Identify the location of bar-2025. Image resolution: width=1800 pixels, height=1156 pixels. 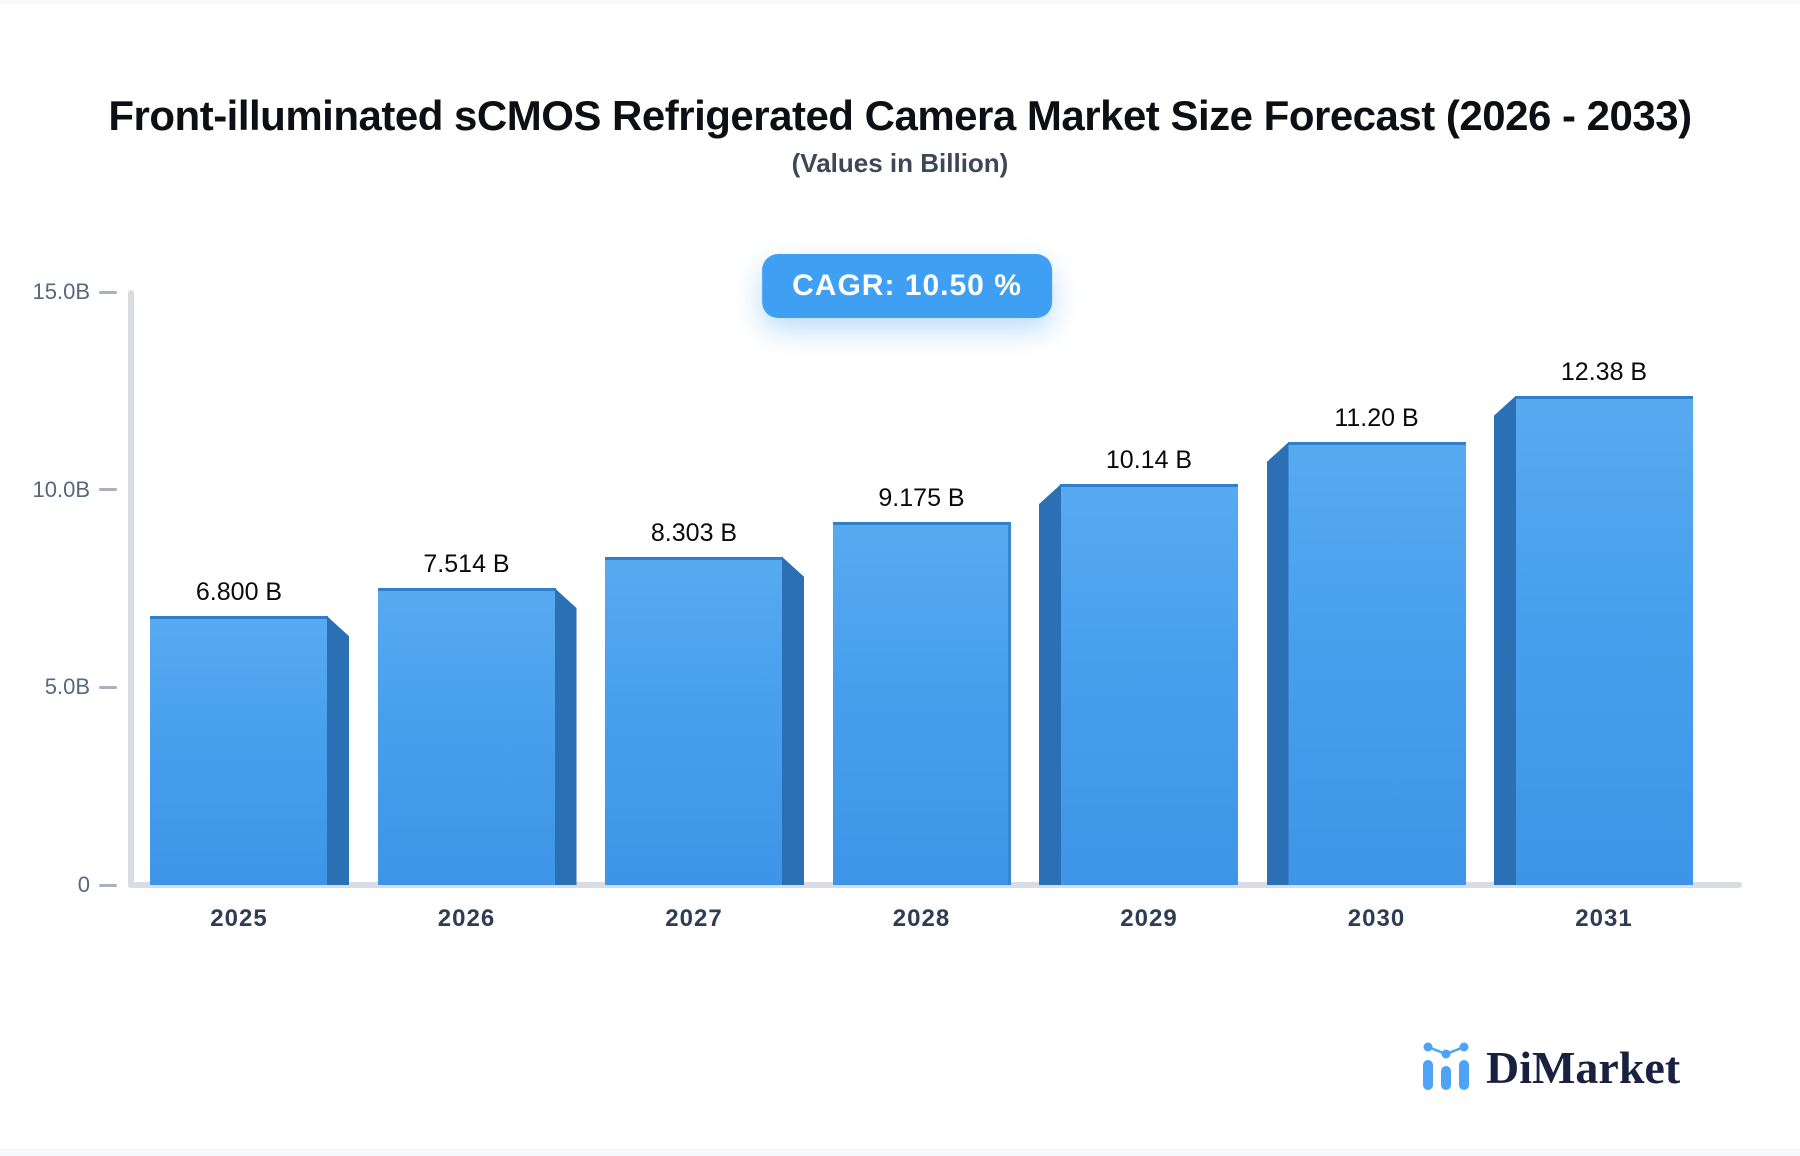
(239, 750).